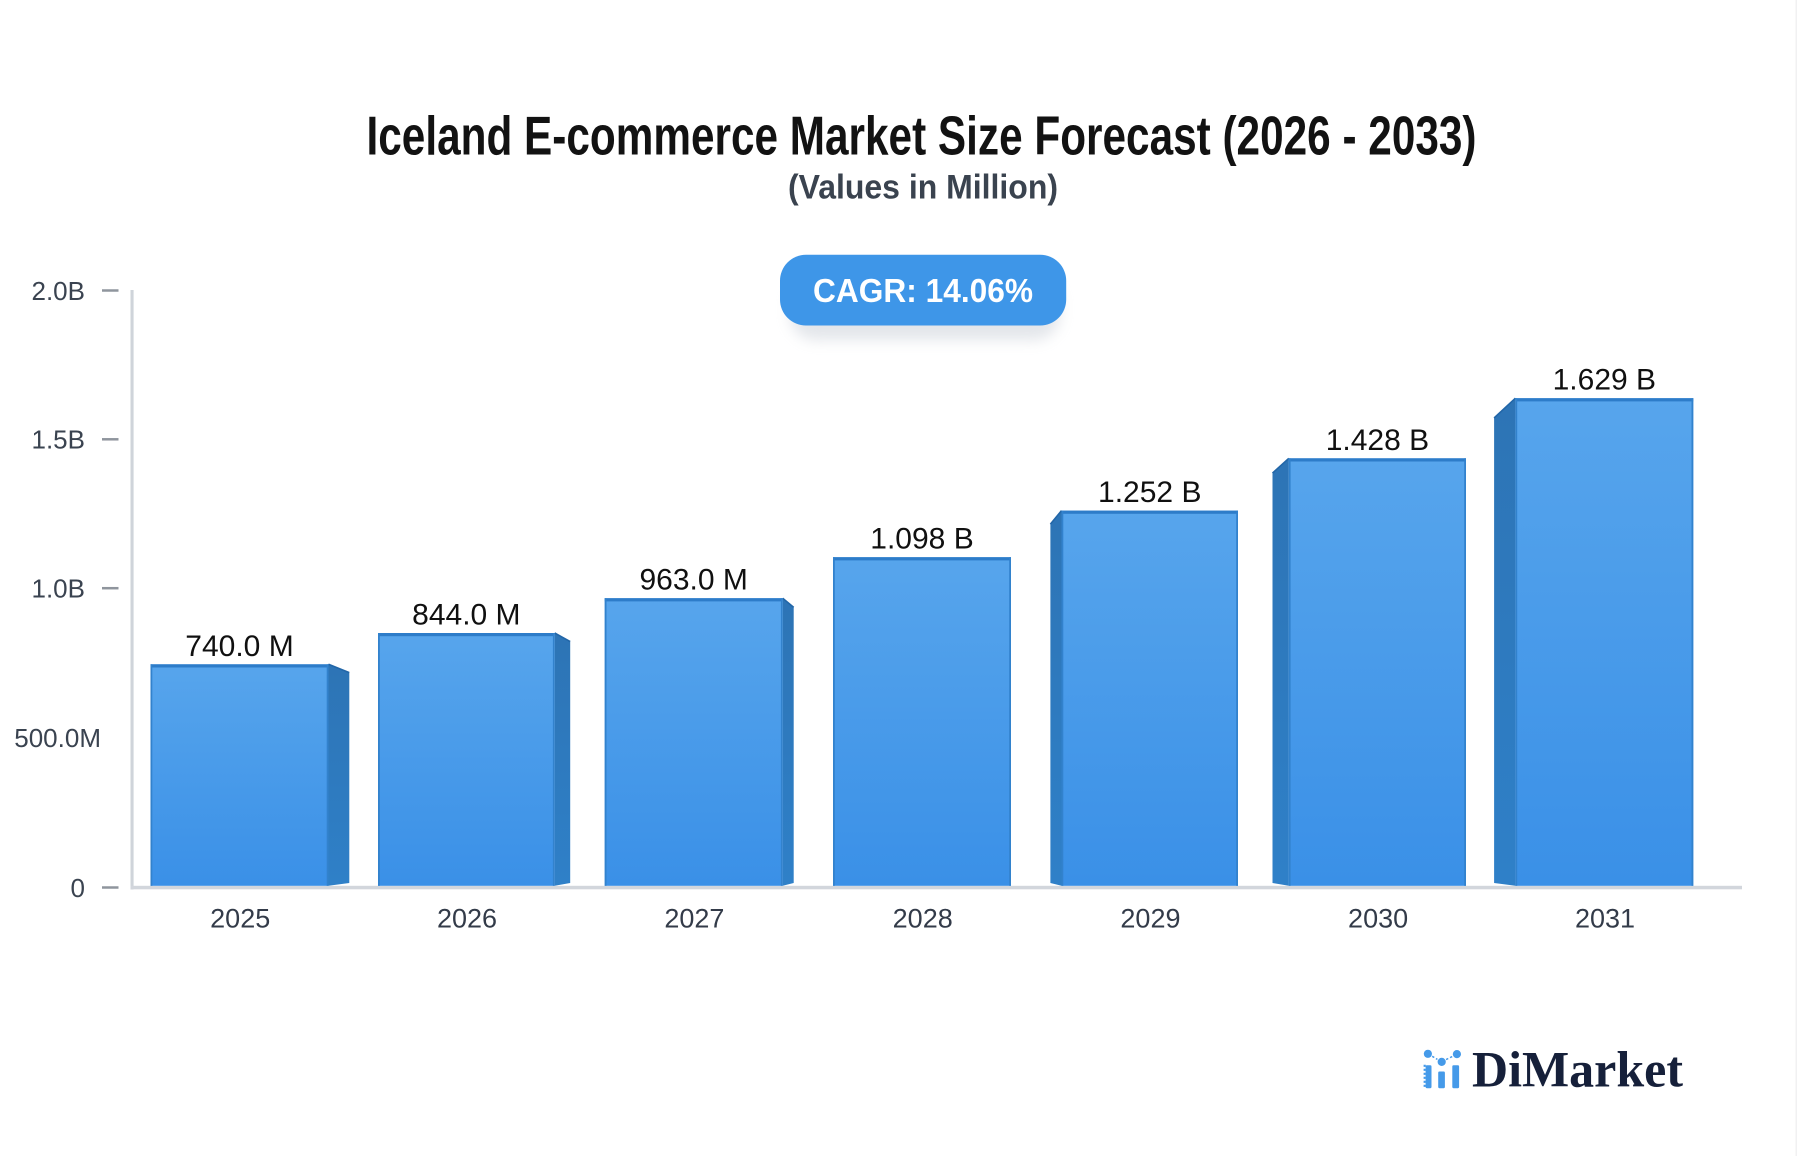  I want to click on svg-text: 2030, so click(1378, 918).